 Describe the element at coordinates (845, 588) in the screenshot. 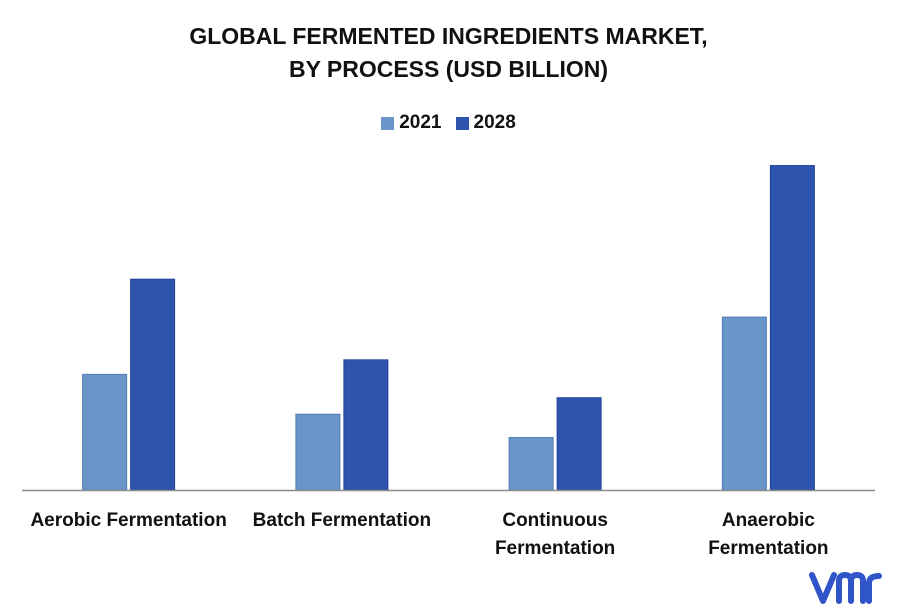

I see `vmr-logo-icon` at that location.